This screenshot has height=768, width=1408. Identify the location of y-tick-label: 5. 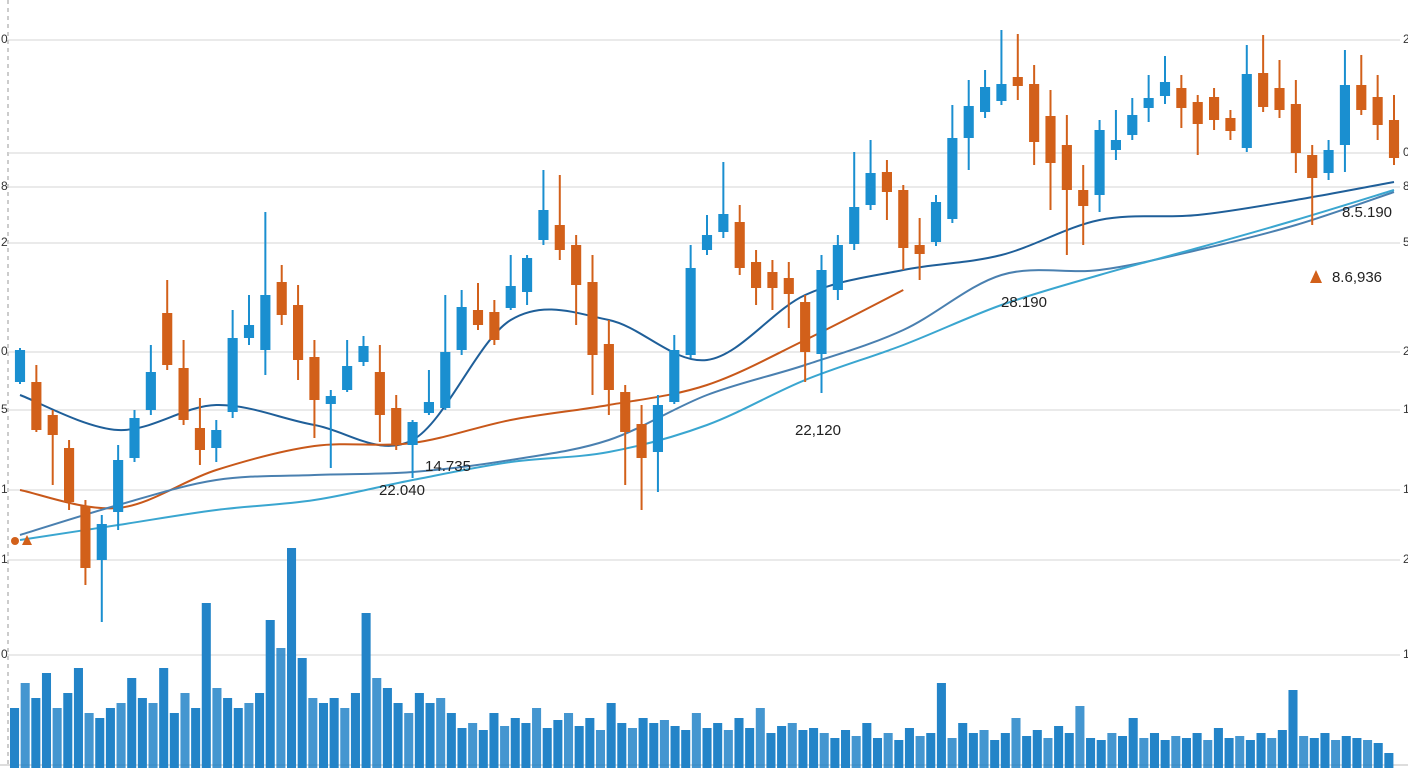
(4, 409).